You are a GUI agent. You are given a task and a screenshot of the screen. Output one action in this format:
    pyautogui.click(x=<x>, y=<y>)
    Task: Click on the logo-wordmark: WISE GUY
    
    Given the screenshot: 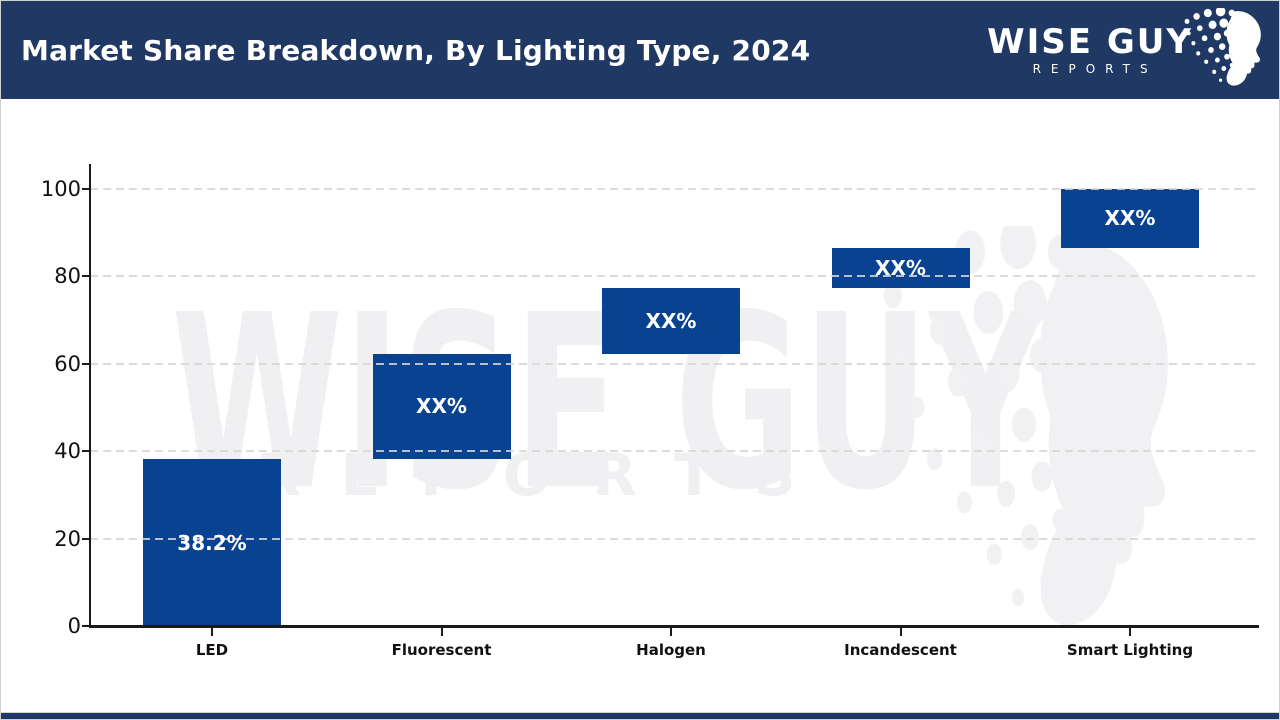 What is the action you would take?
    pyautogui.click(x=1090, y=42)
    